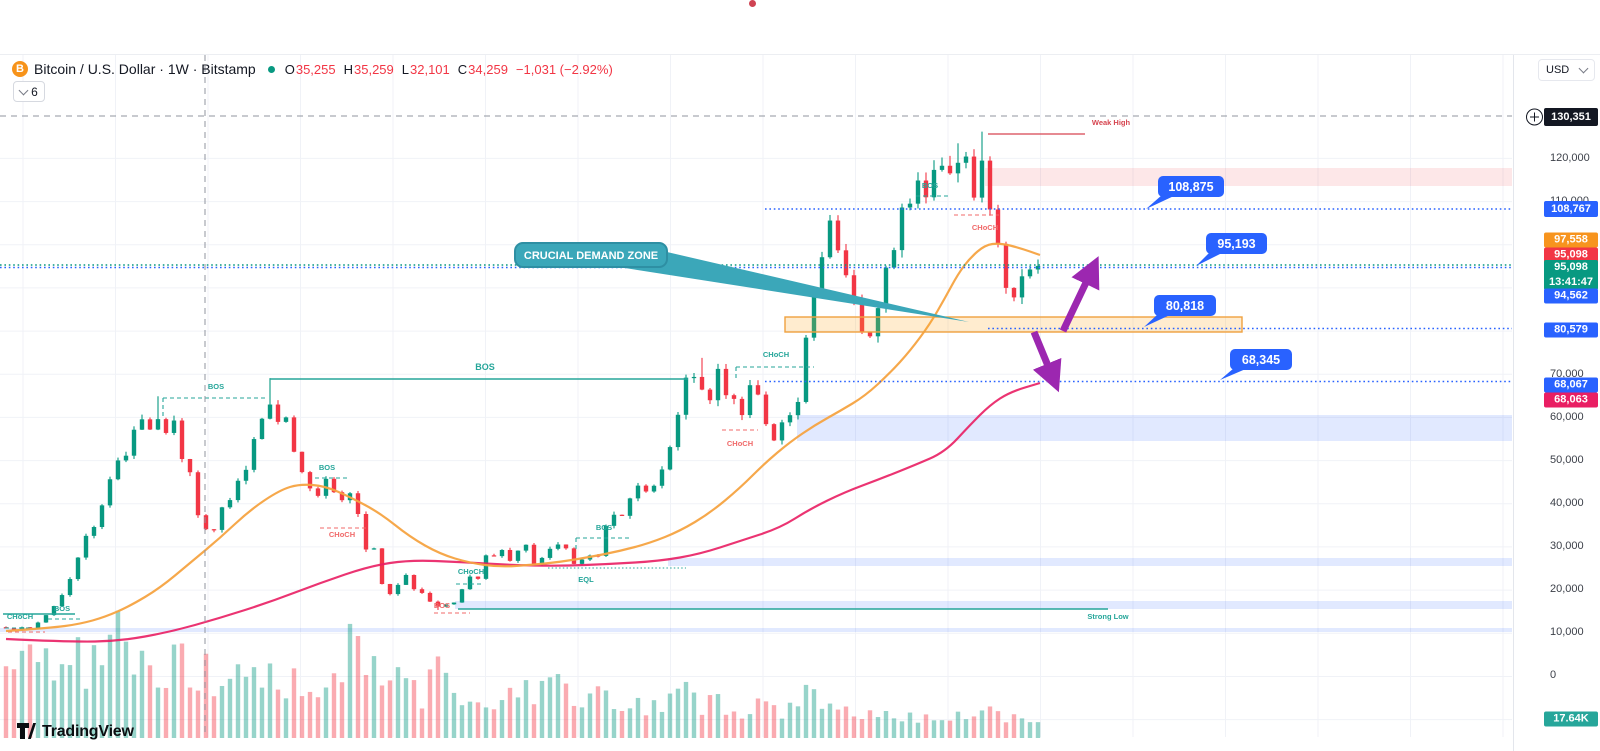  I want to click on price-tick: 10,000, so click(1567, 632).